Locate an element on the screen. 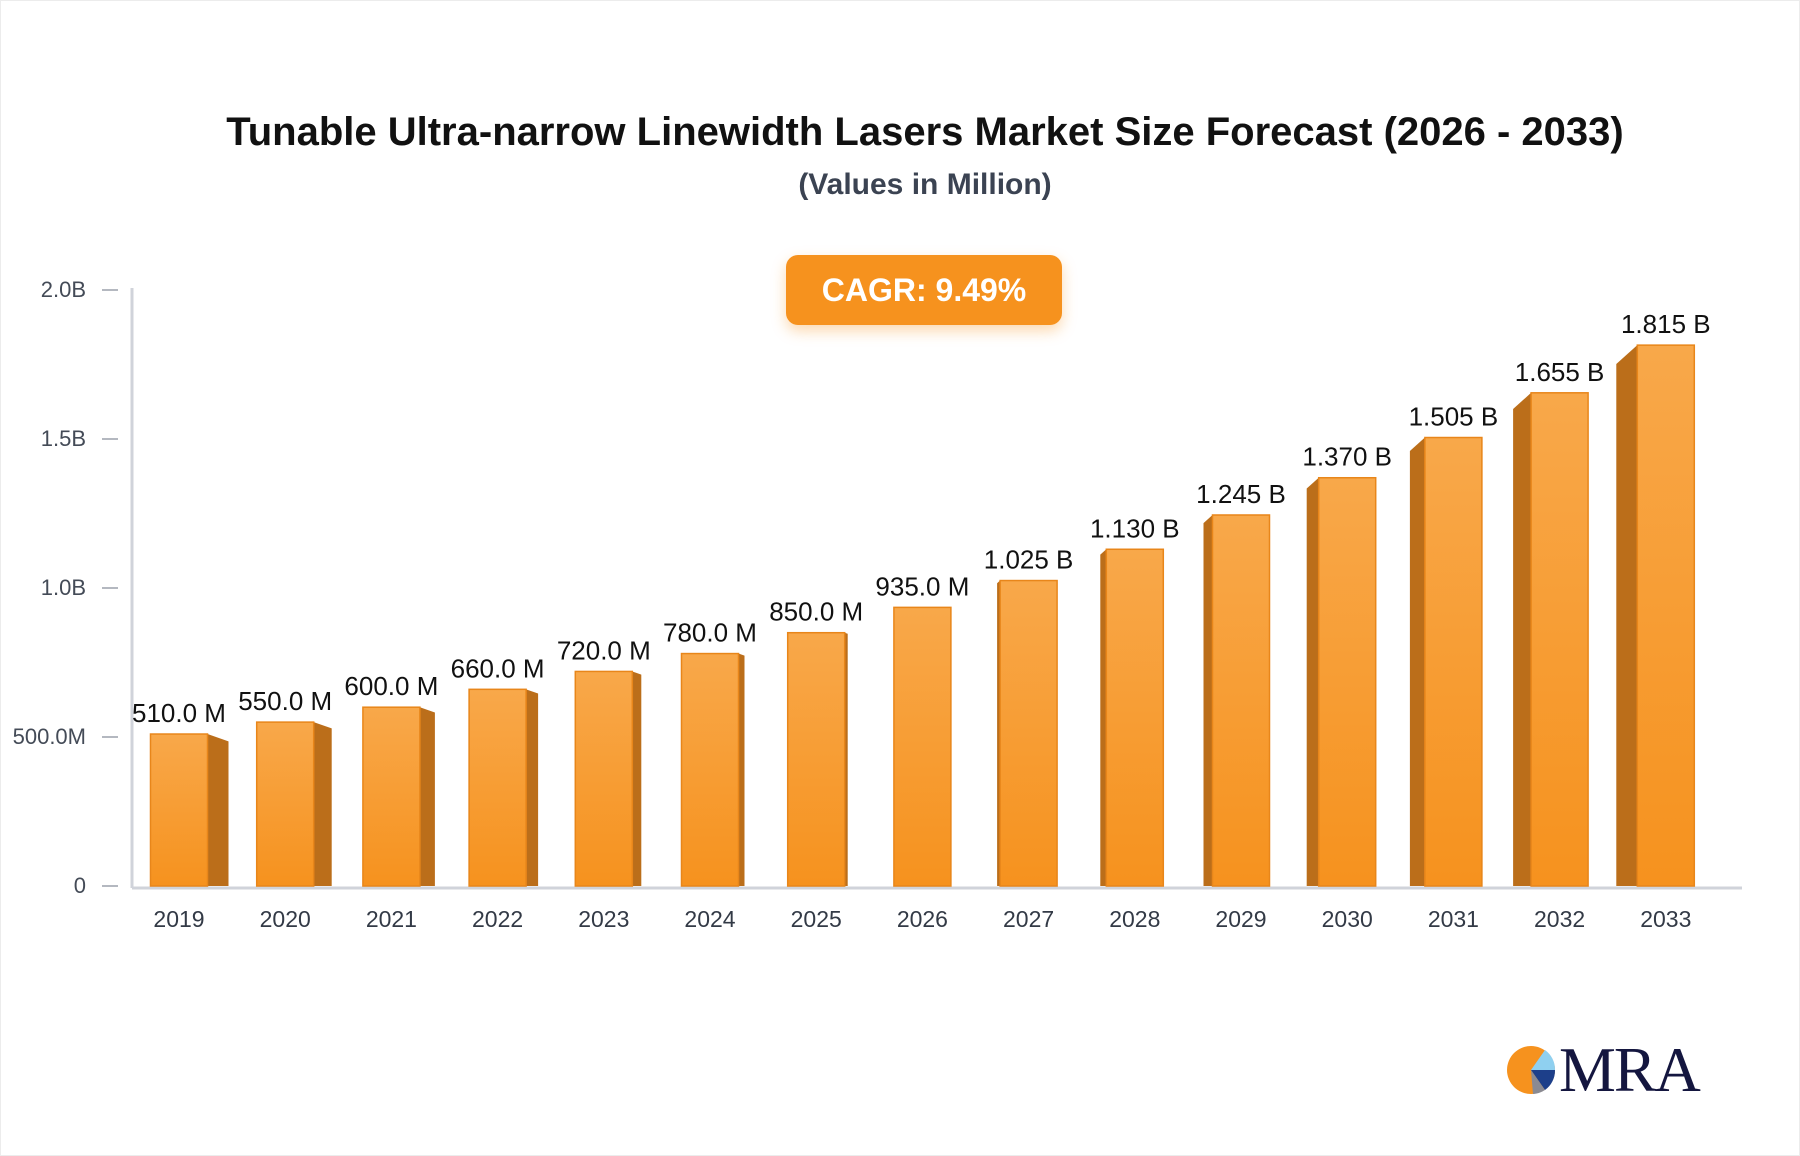 This screenshot has width=1800, height=1156. data-label: 510.0 M is located at coordinates (179, 713).